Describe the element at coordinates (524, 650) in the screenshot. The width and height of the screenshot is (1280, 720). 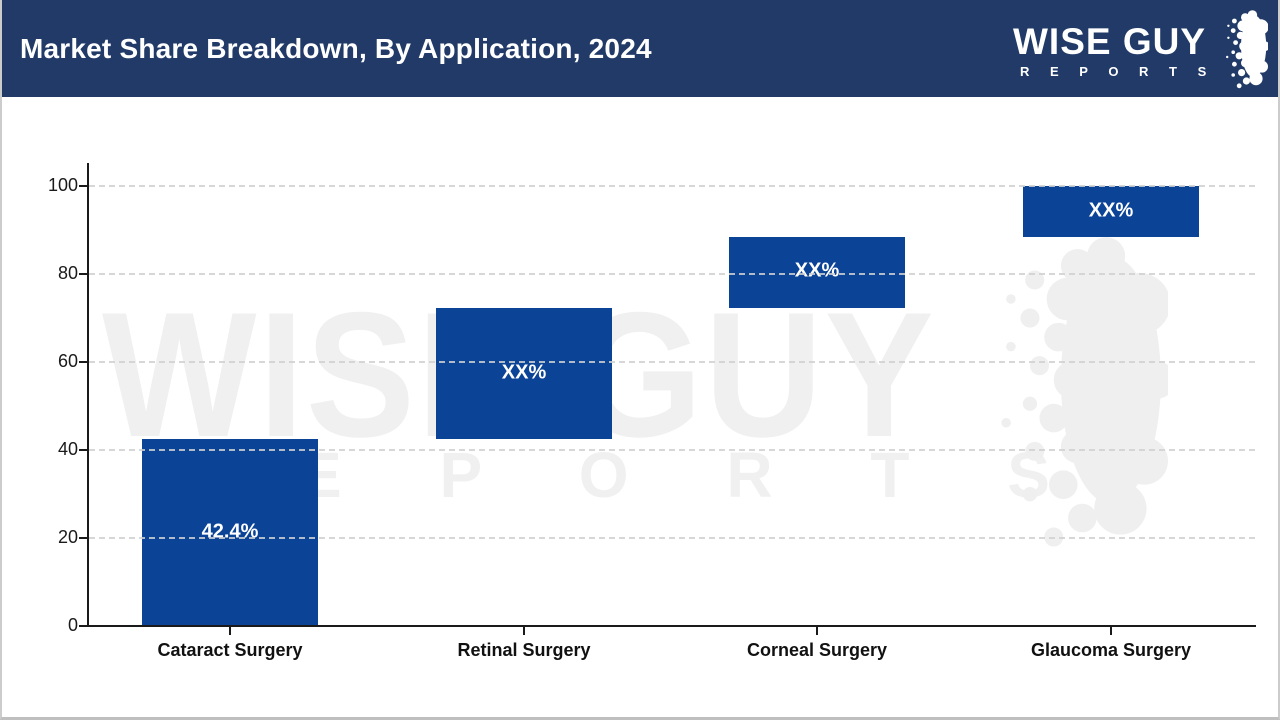
I see `x-category-label: Retinal Surgery` at that location.